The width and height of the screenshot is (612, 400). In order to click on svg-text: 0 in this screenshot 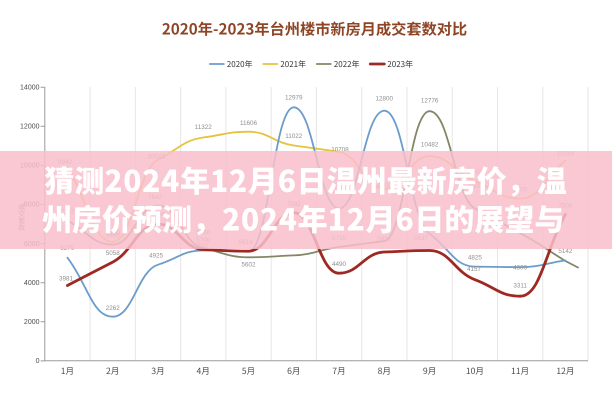, I will do `click(38, 361)`.